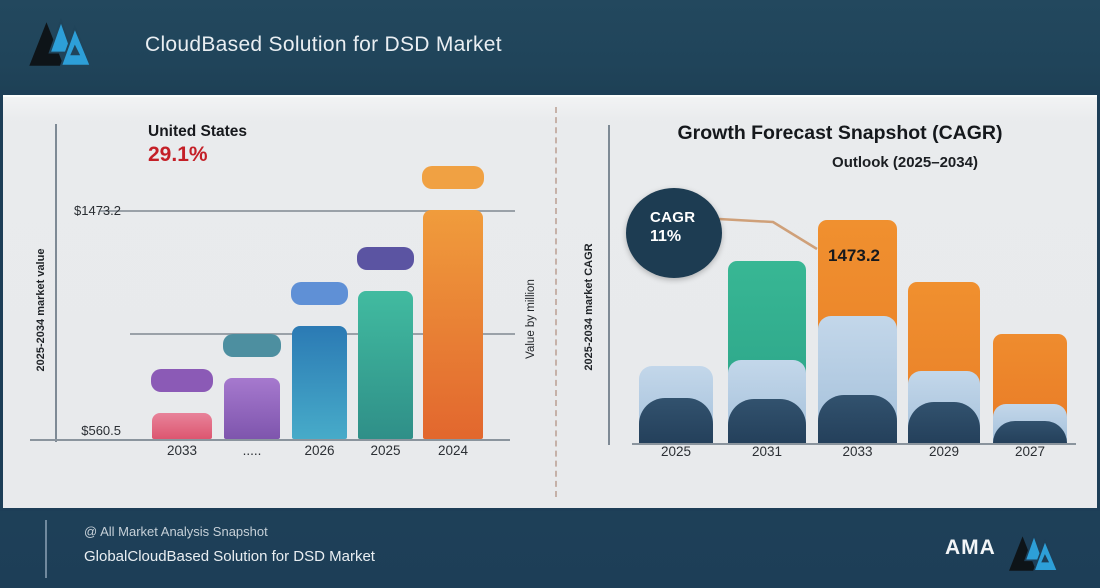 This screenshot has height=588, width=1100. I want to click on footer-brand-text: AMA, so click(970, 547).